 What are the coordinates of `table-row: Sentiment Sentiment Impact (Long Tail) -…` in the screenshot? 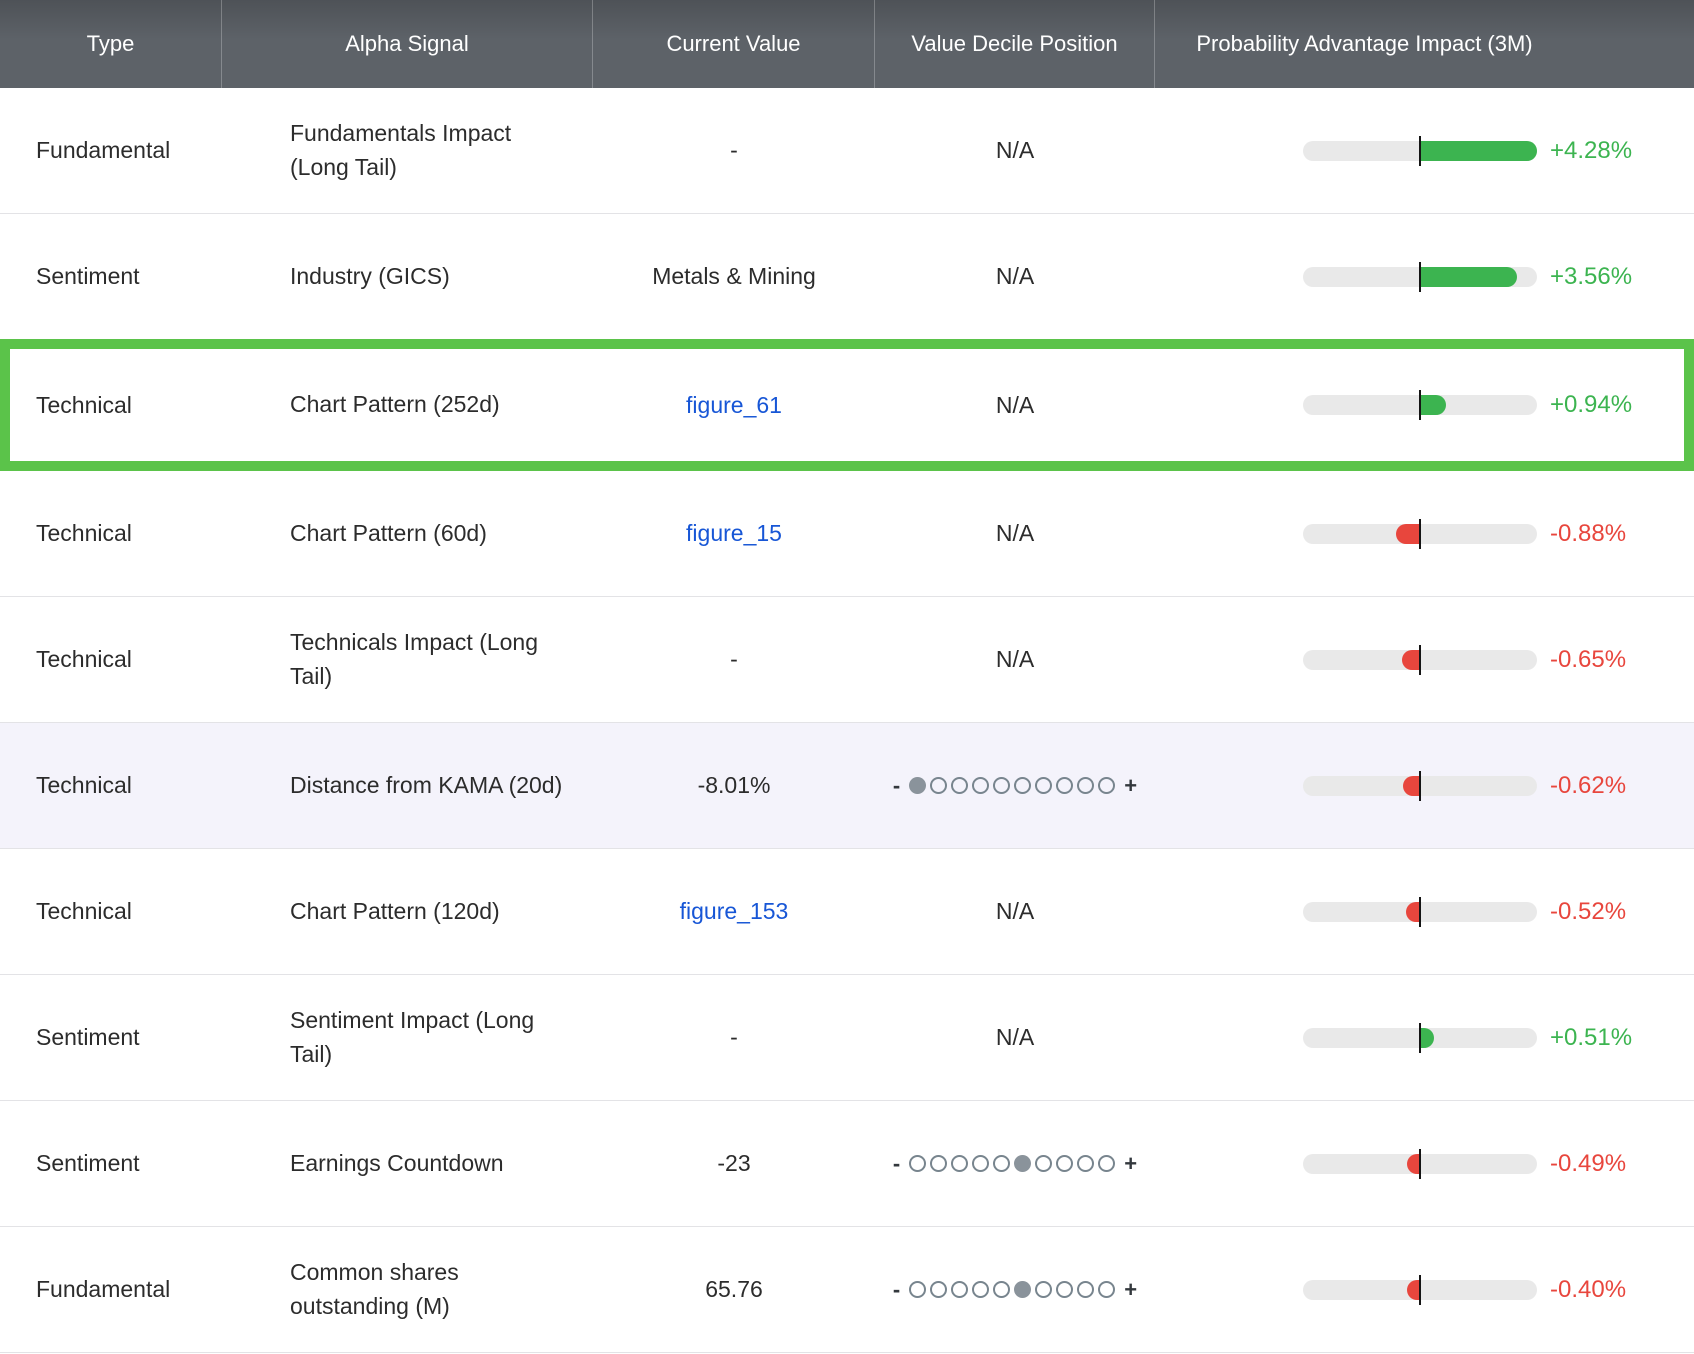 It's located at (847, 1038).